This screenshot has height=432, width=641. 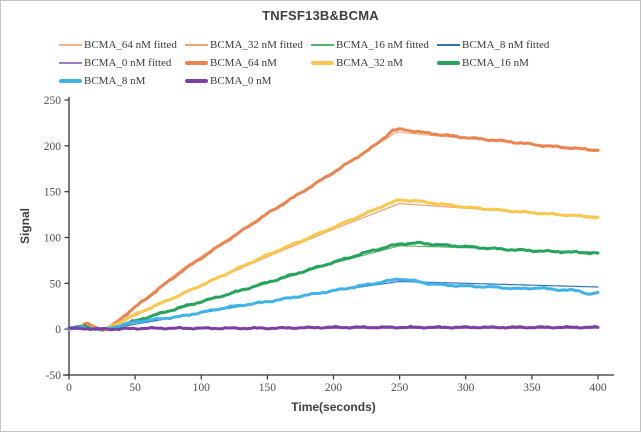 I want to click on legend-item: BCMA_64 nM, so click(x=248, y=63).